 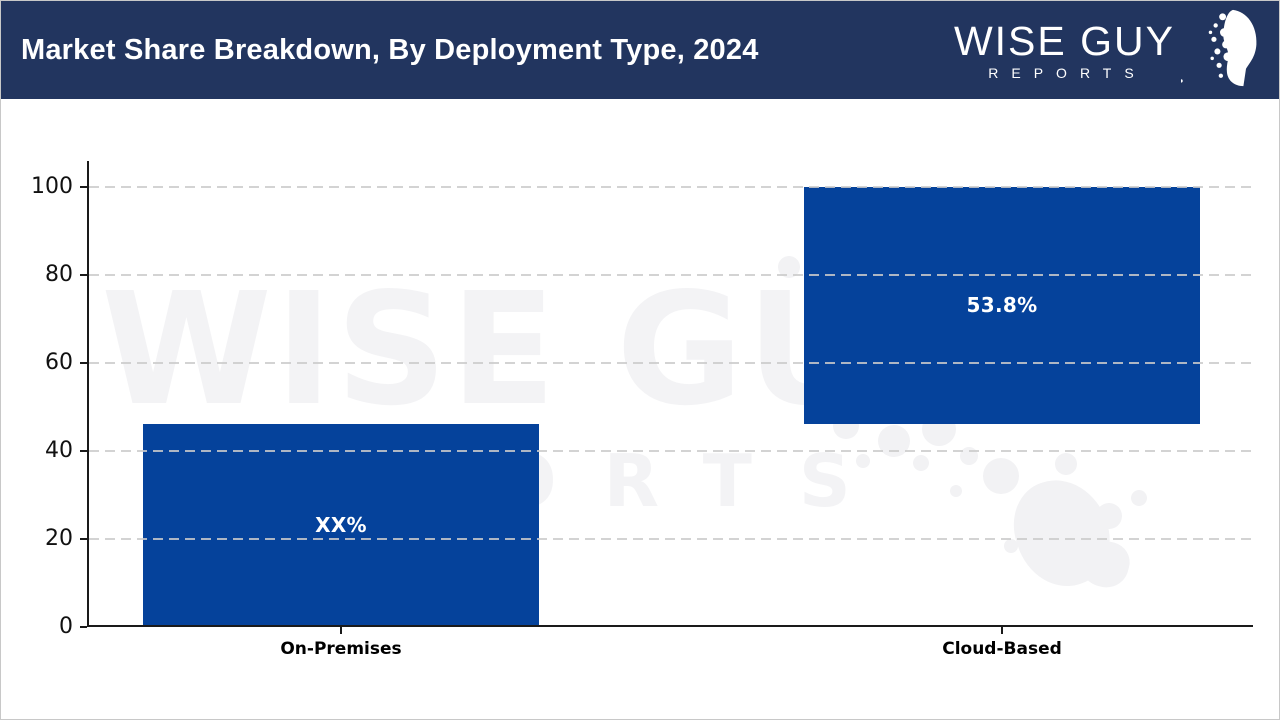 I want to click on y-tick-label-20: 20, so click(x=59, y=538).